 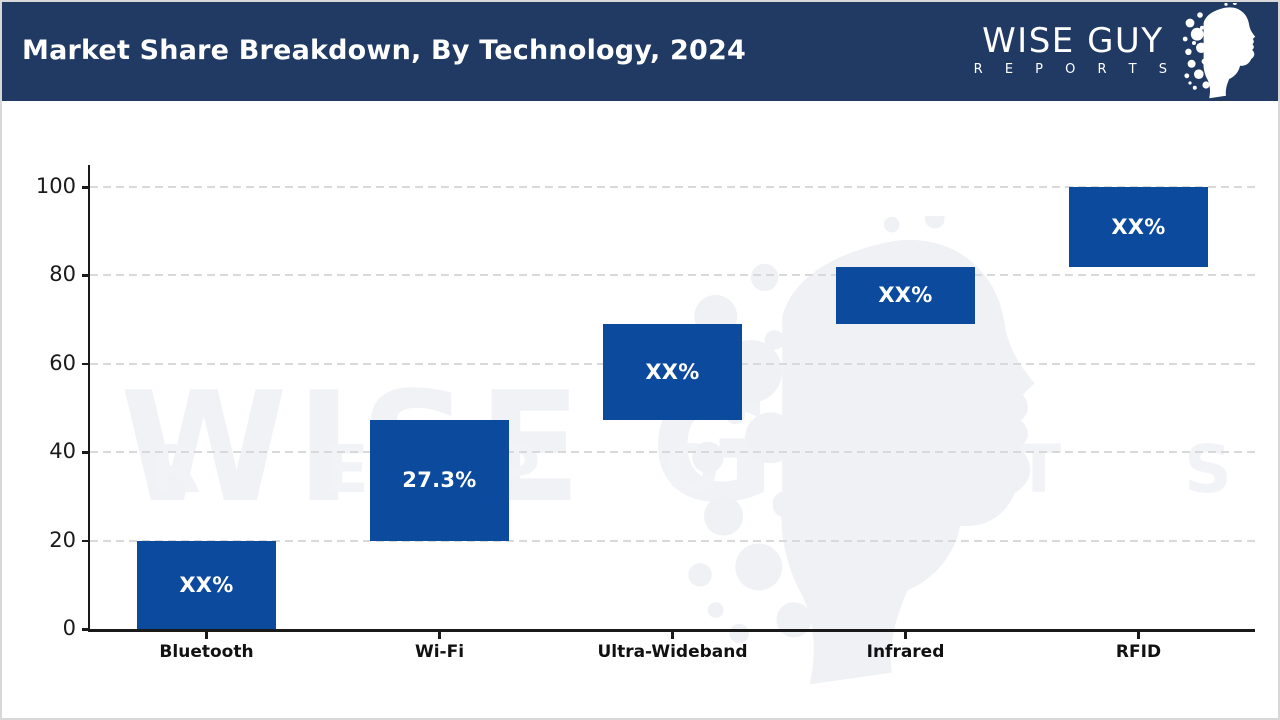 What do you see at coordinates (905, 652) in the screenshot?
I see `x-category-label: Infrared` at bounding box center [905, 652].